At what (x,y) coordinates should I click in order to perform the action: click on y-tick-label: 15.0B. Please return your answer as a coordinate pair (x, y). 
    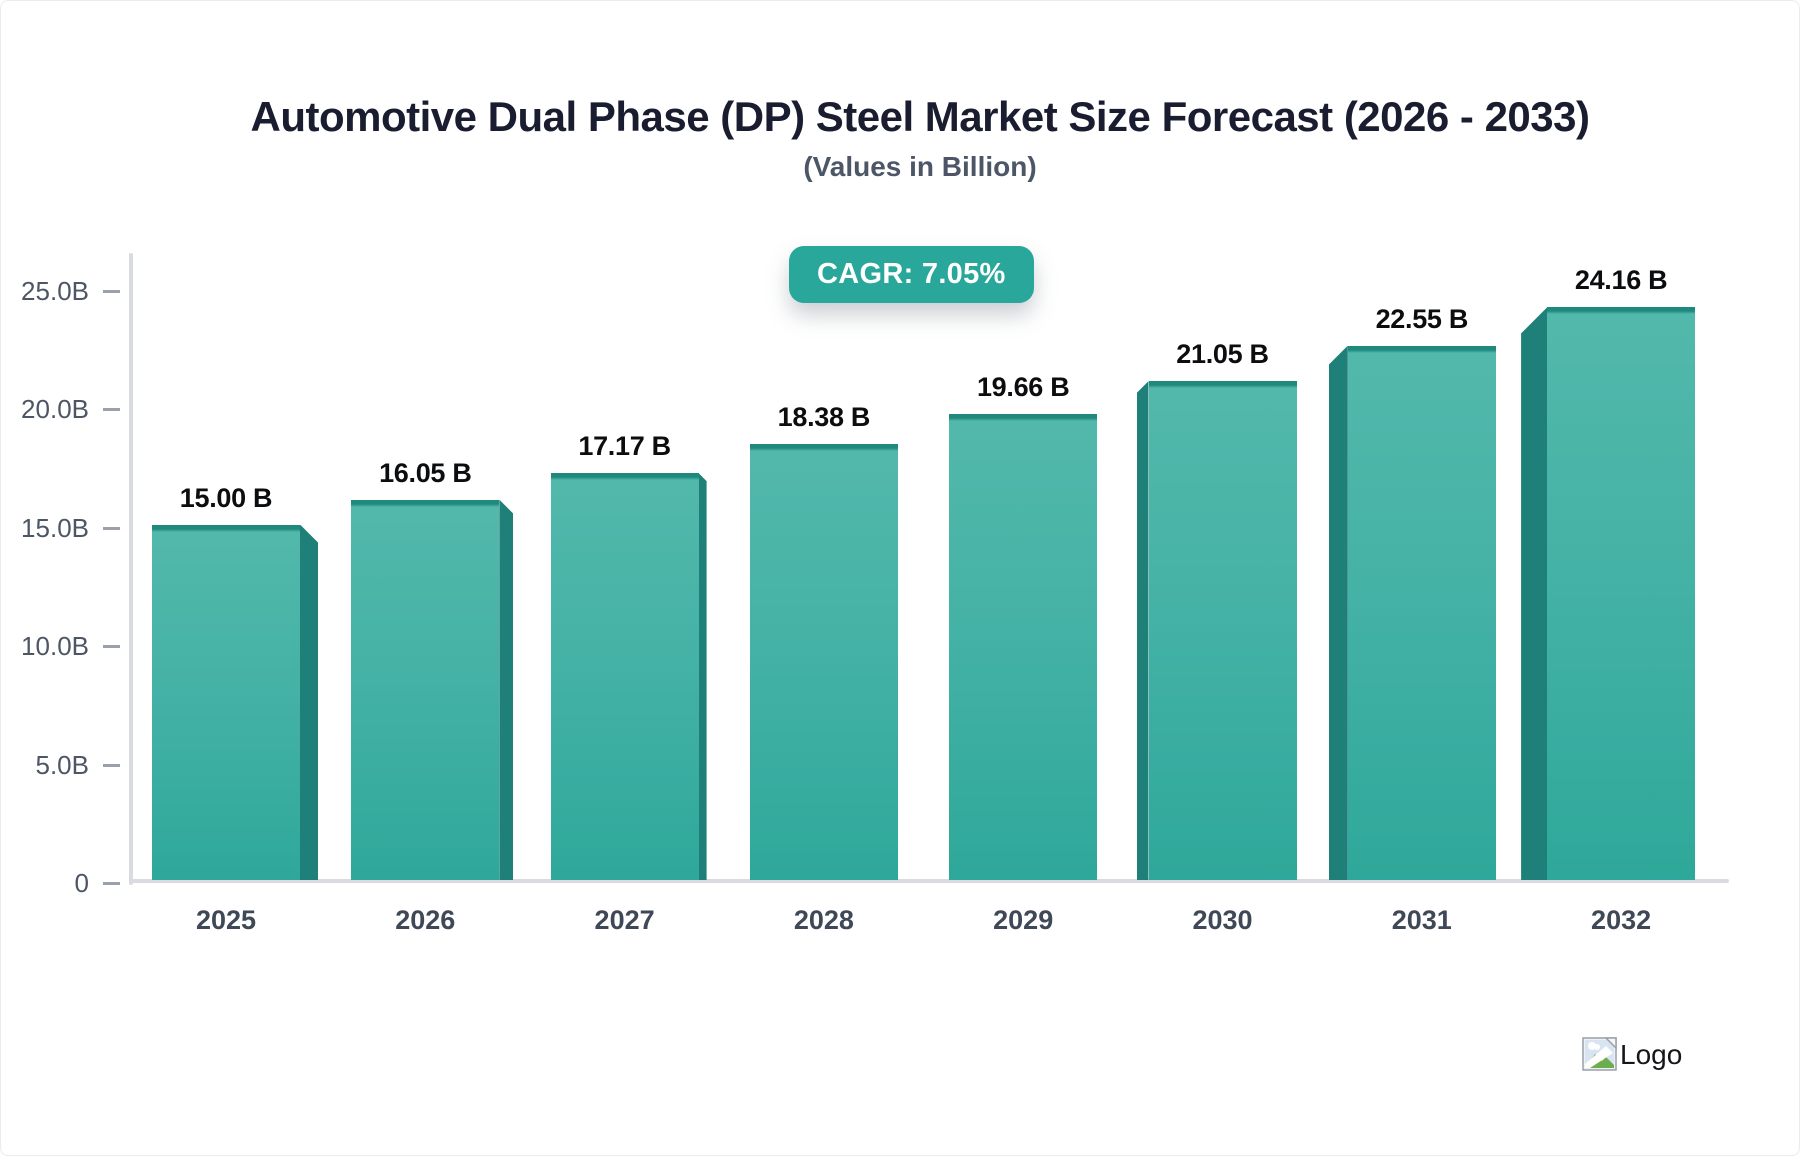
    Looking at the image, I should click on (55, 527).